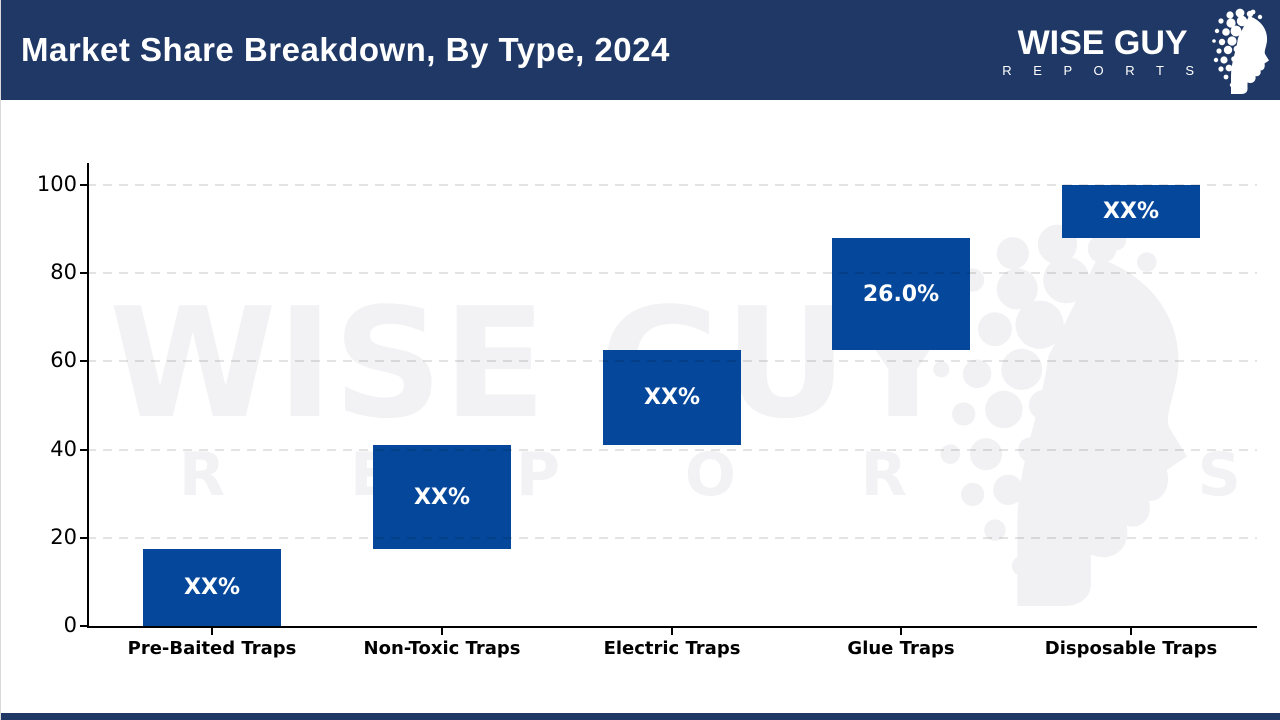 The image size is (1280, 720). What do you see at coordinates (1131, 631) in the screenshot?
I see `x-axis-tick-disposable-traps` at bounding box center [1131, 631].